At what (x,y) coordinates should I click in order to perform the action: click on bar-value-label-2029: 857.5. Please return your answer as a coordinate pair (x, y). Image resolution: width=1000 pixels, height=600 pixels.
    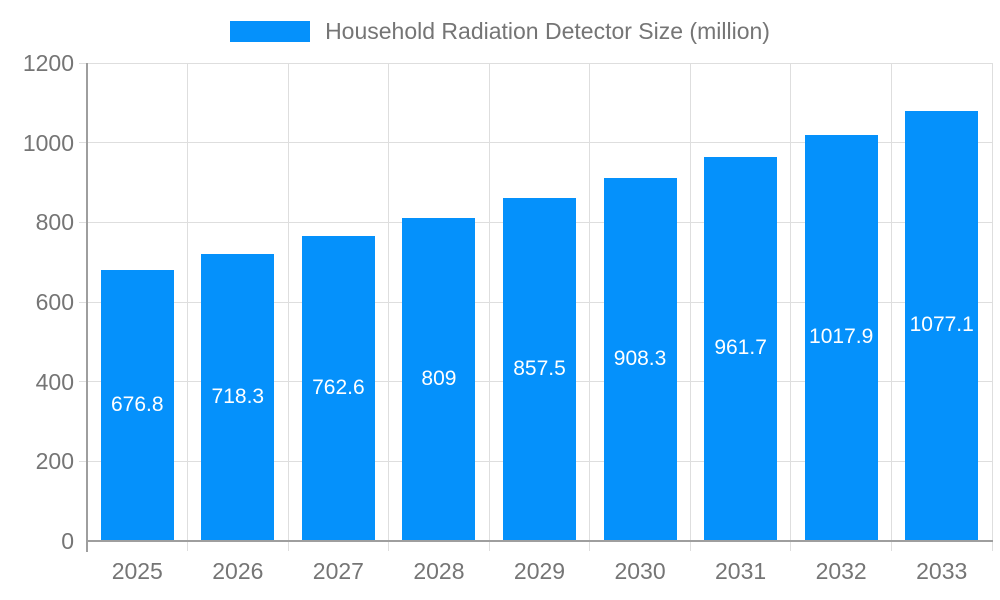
    Looking at the image, I should click on (539, 369).